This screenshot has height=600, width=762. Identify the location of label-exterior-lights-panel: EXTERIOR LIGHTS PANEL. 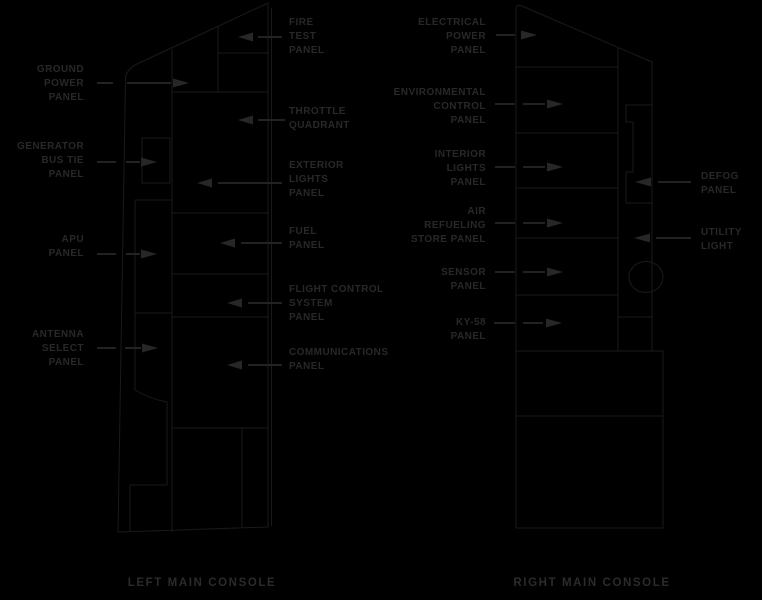
(316, 179).